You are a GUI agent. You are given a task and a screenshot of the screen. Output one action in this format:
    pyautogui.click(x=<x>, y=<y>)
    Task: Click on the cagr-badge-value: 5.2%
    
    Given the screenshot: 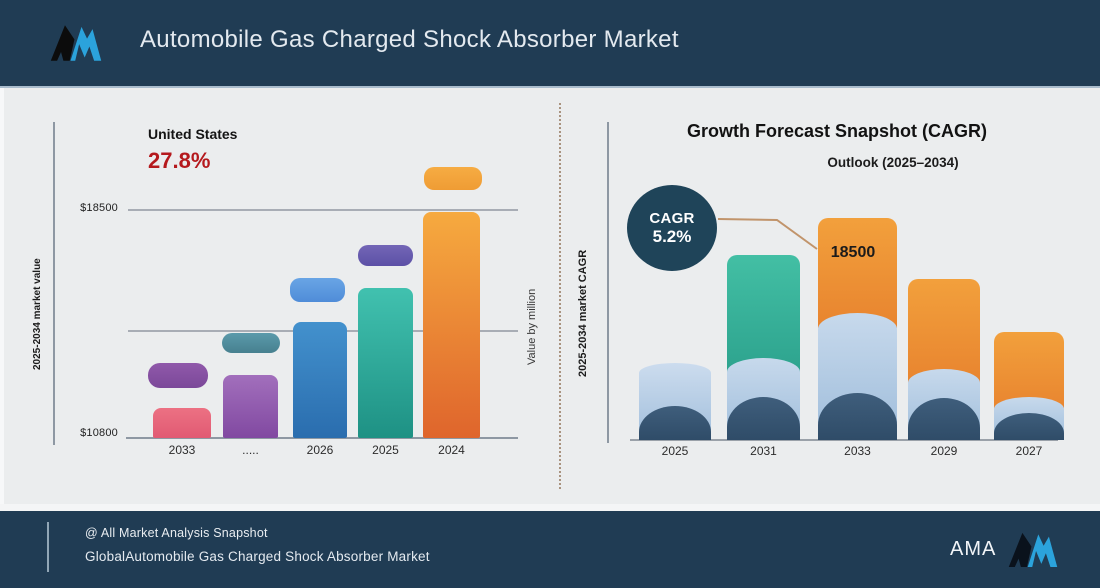 What is the action you would take?
    pyautogui.click(x=672, y=236)
    